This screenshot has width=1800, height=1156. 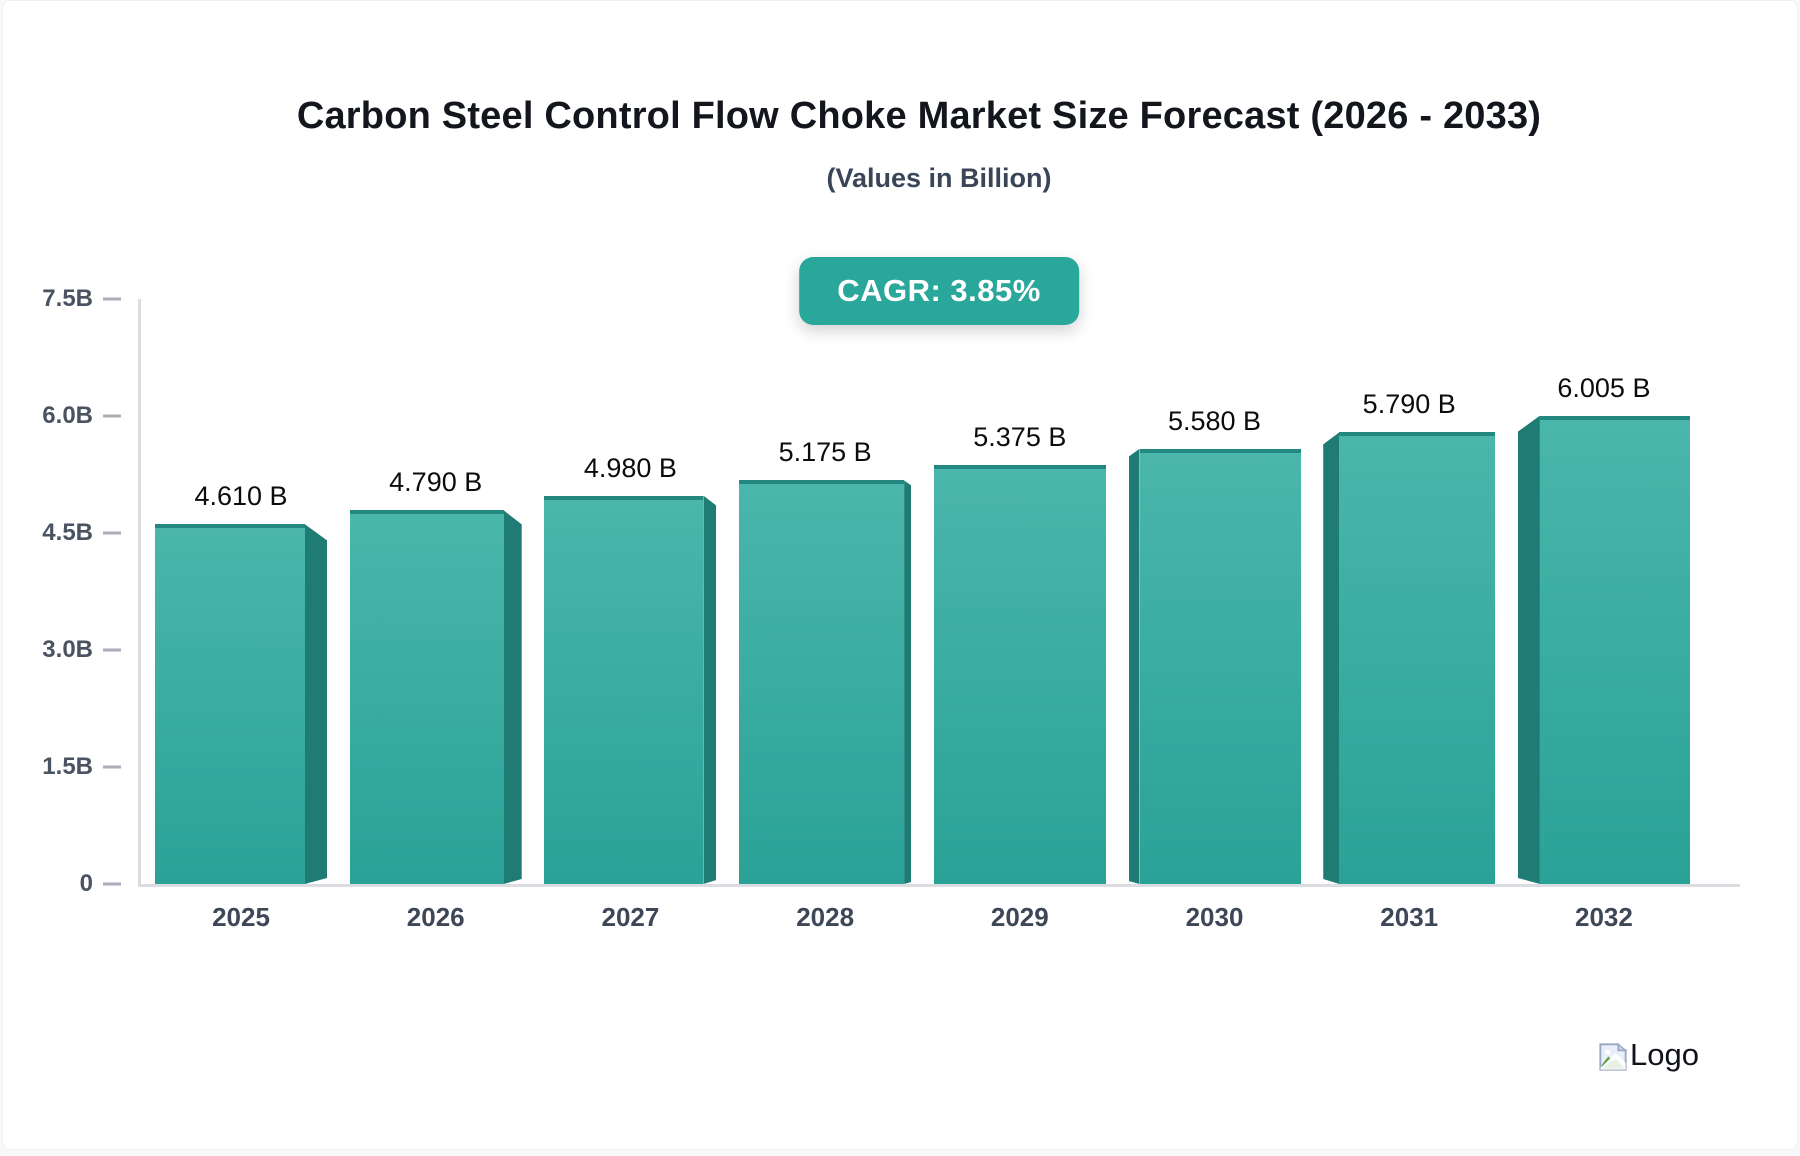 I want to click on y-axis-tick-label: 7.5B, so click(x=67, y=298).